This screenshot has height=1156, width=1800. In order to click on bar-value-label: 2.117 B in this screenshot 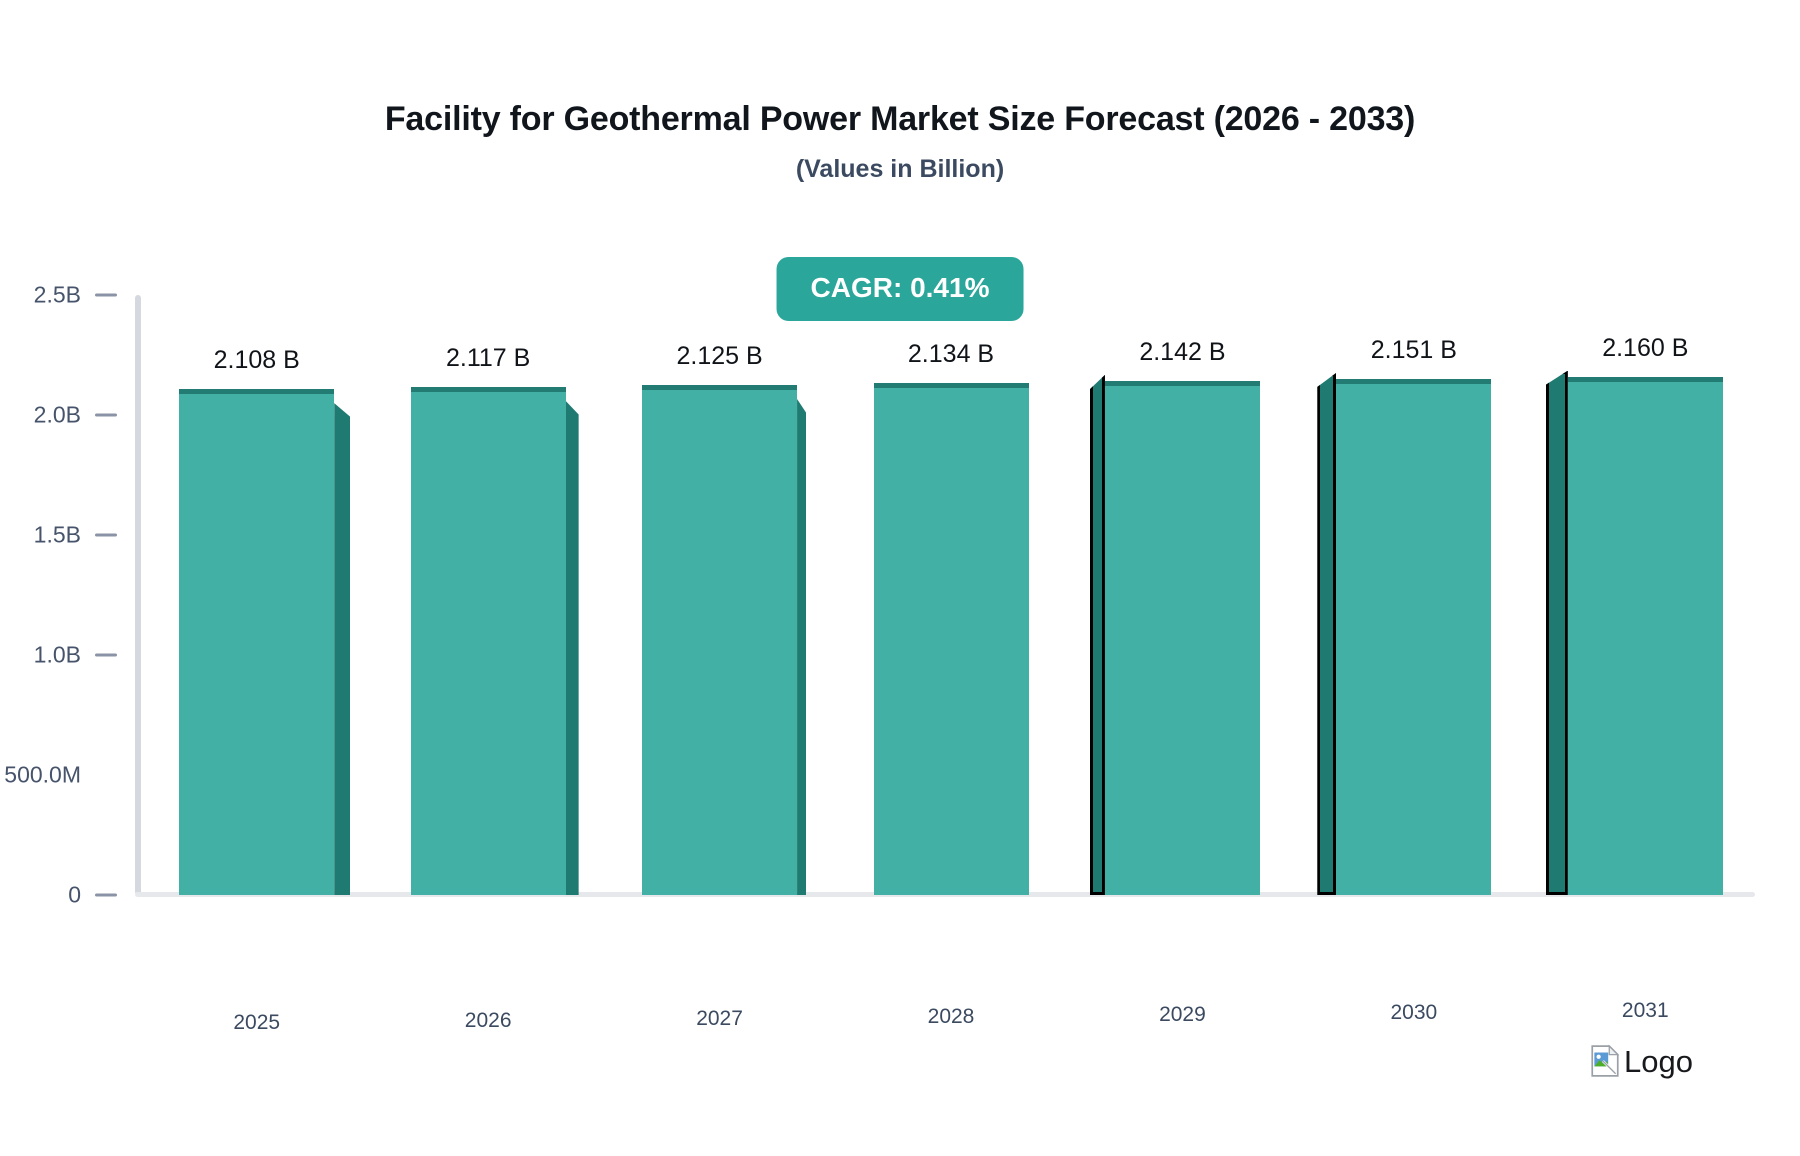, I will do `click(488, 357)`.